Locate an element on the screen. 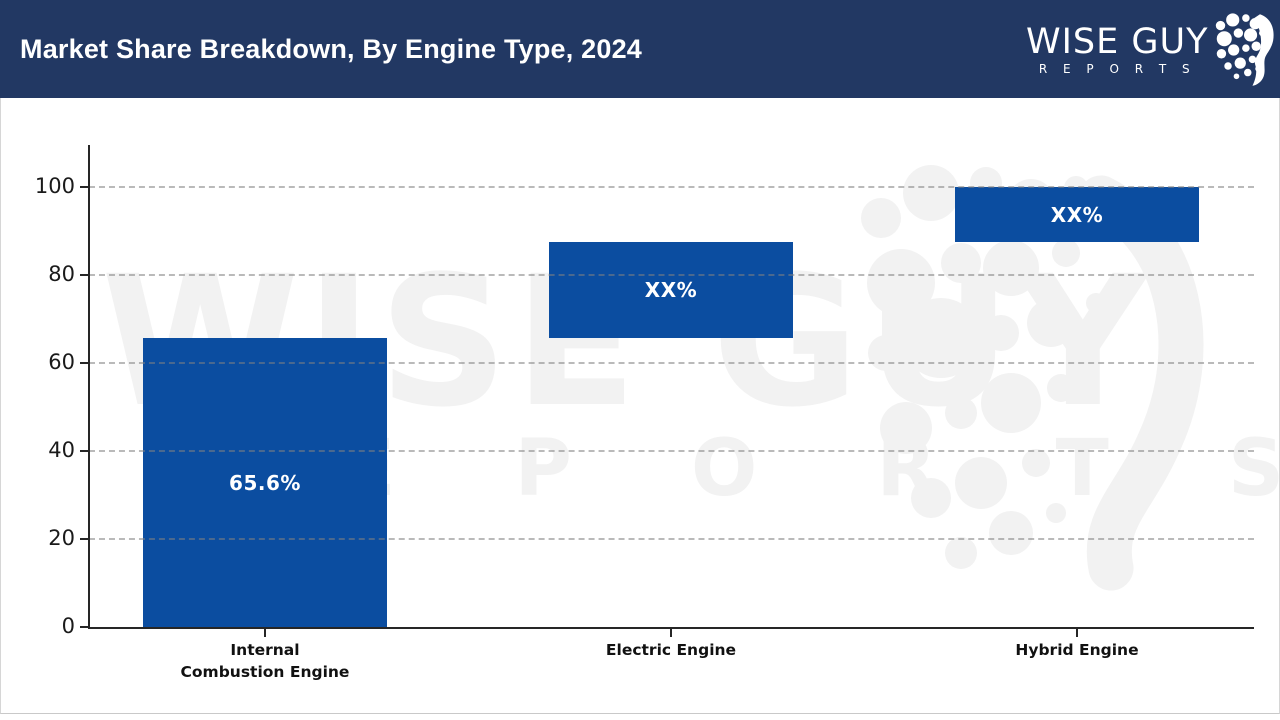  y-axis is located at coordinates (89, 387).